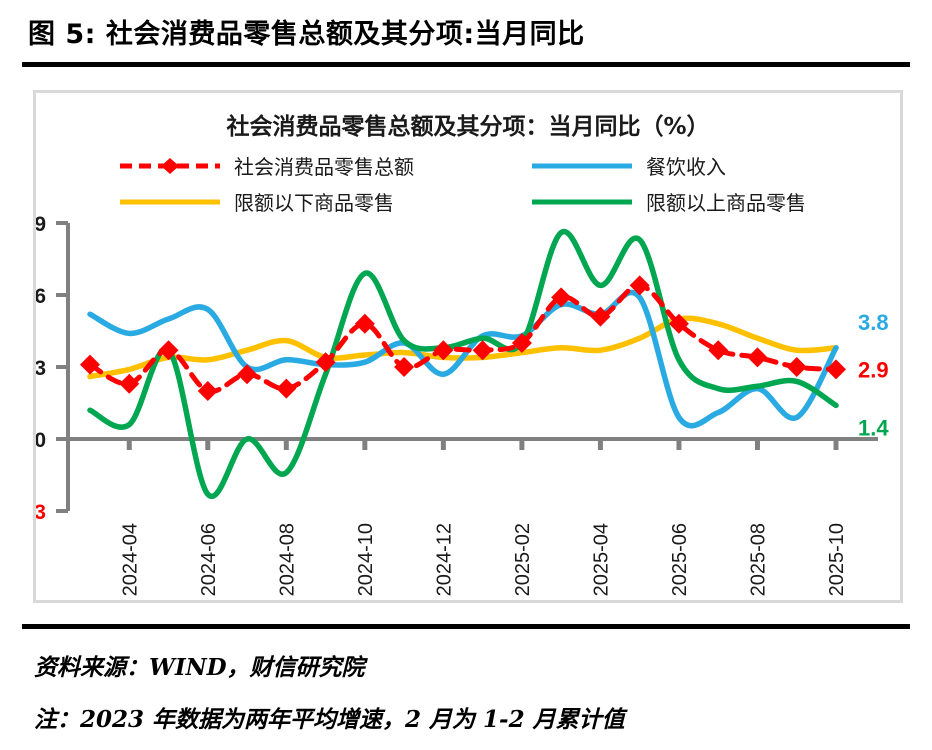  What do you see at coordinates (366, 559) in the screenshot?
I see `x-tick-label: 2024-10` at bounding box center [366, 559].